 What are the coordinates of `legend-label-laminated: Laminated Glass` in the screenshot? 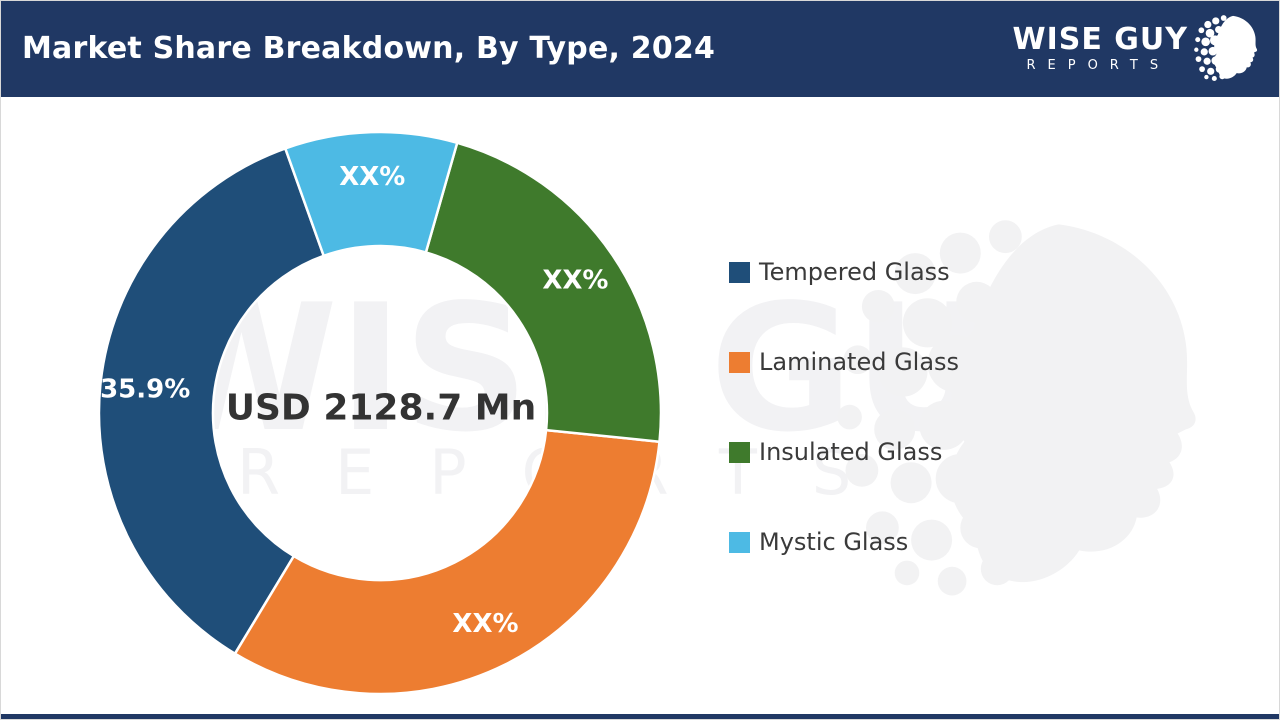 It's located at (859, 362).